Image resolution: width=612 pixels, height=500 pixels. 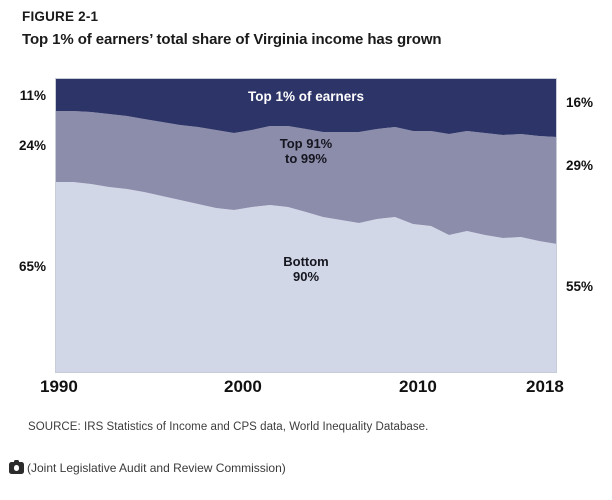 What do you see at coordinates (16, 467) in the screenshot?
I see `camera-icon` at bounding box center [16, 467].